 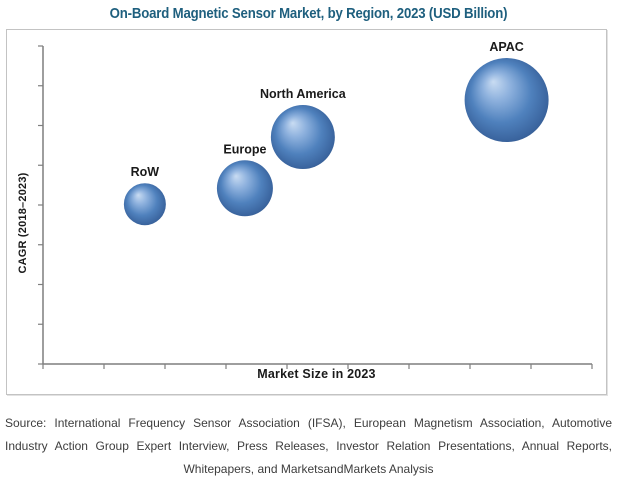 I want to click on y-axis-label: CAGR (2018–2023), so click(x=23, y=223).